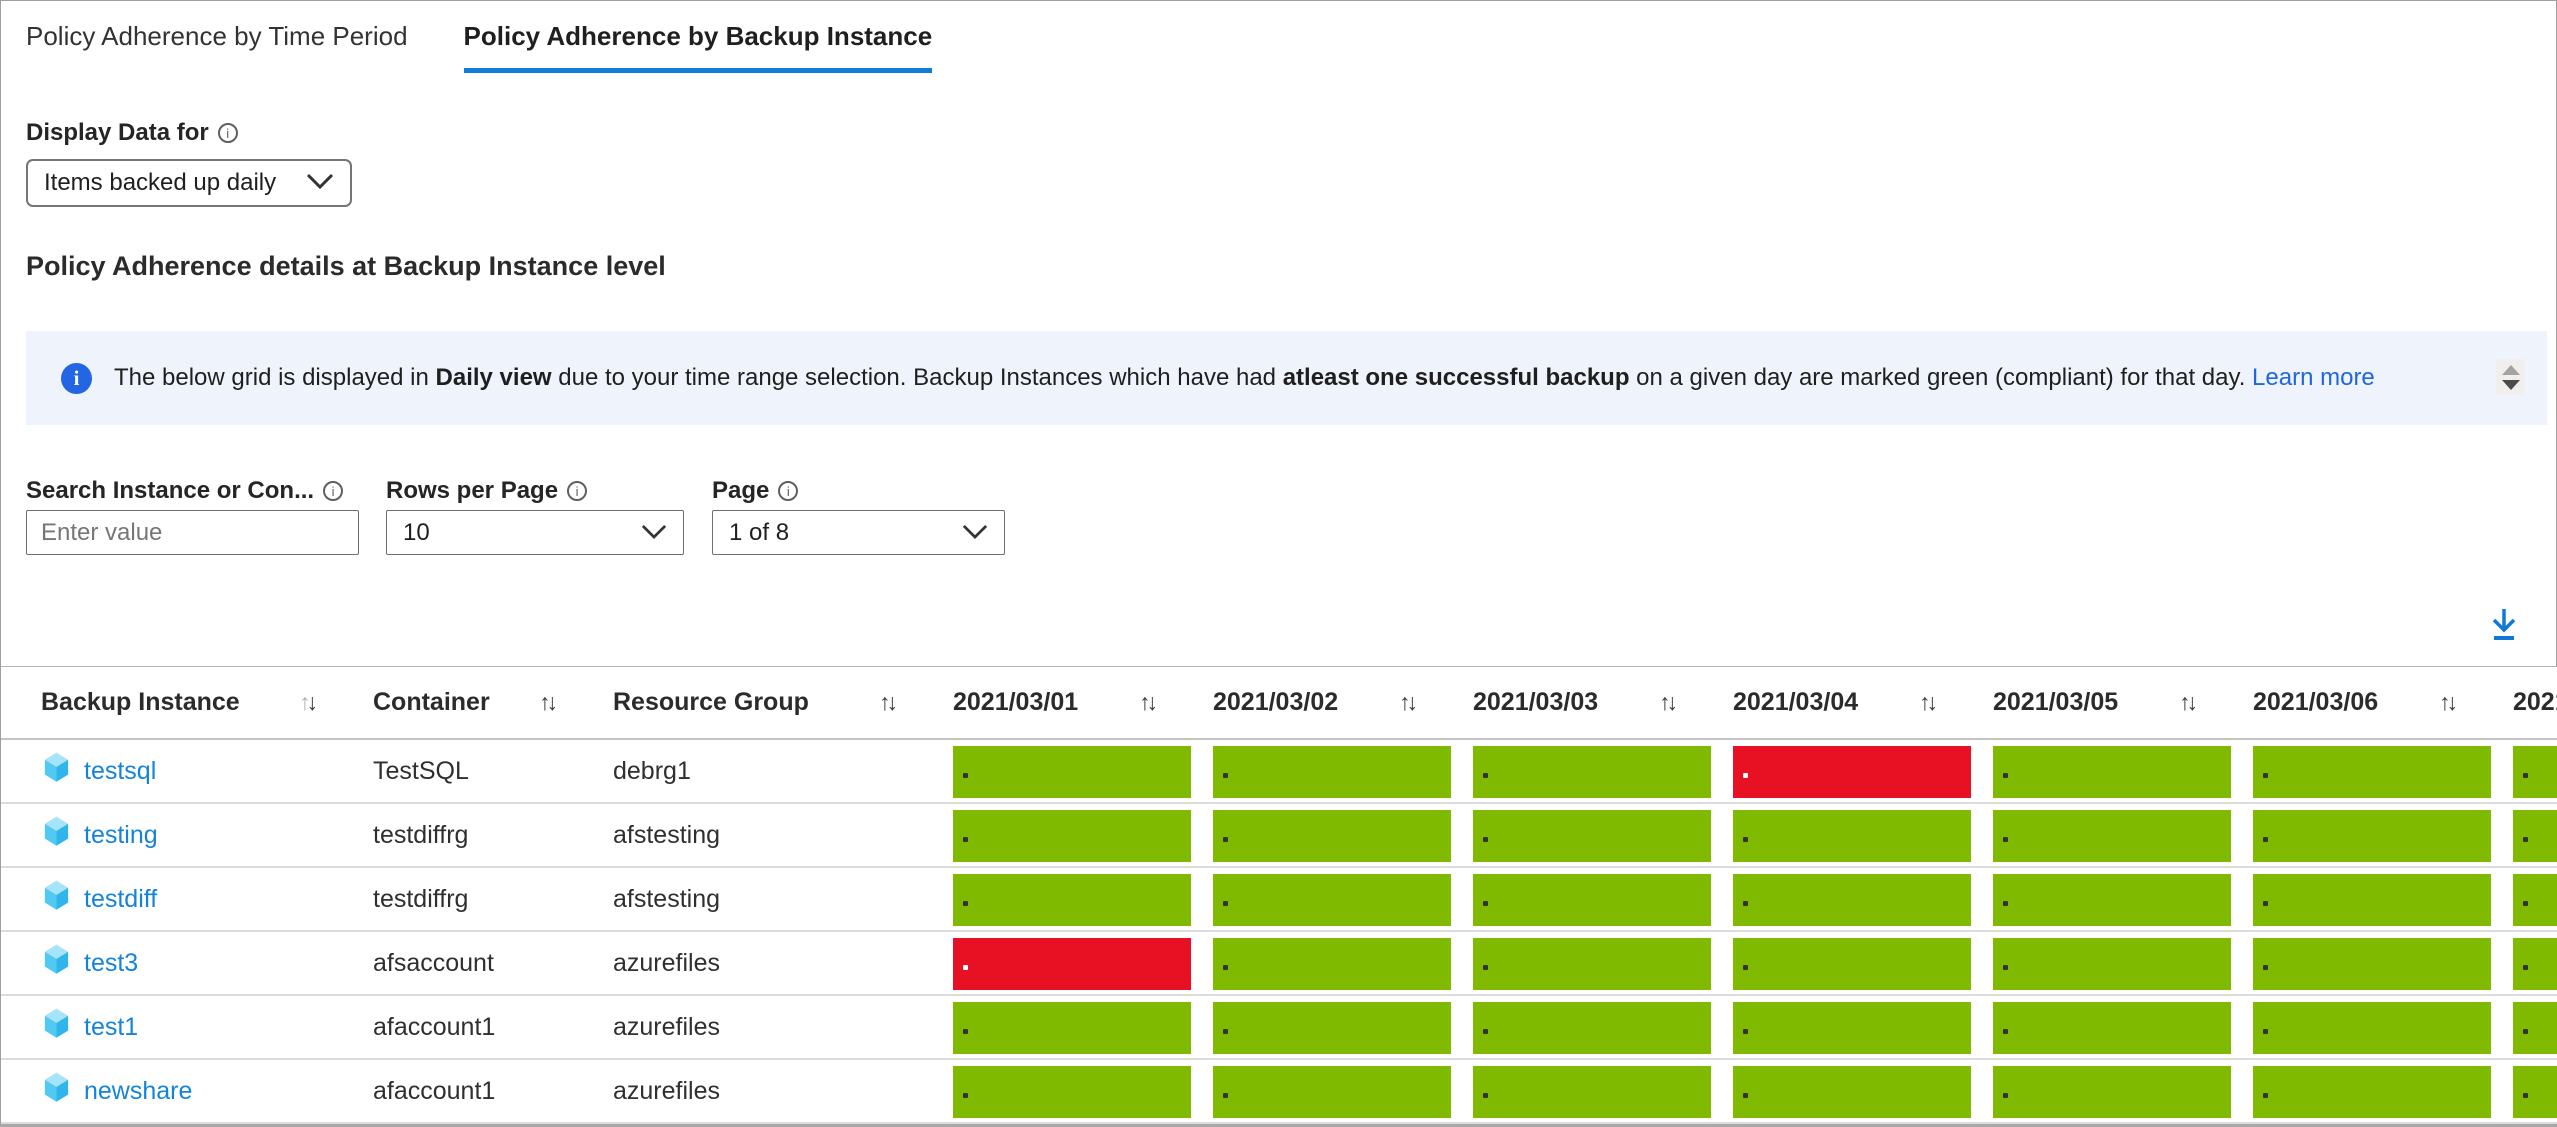 The height and width of the screenshot is (1127, 2557). I want to click on rows-per-page-dropdown: 10, so click(535, 532).